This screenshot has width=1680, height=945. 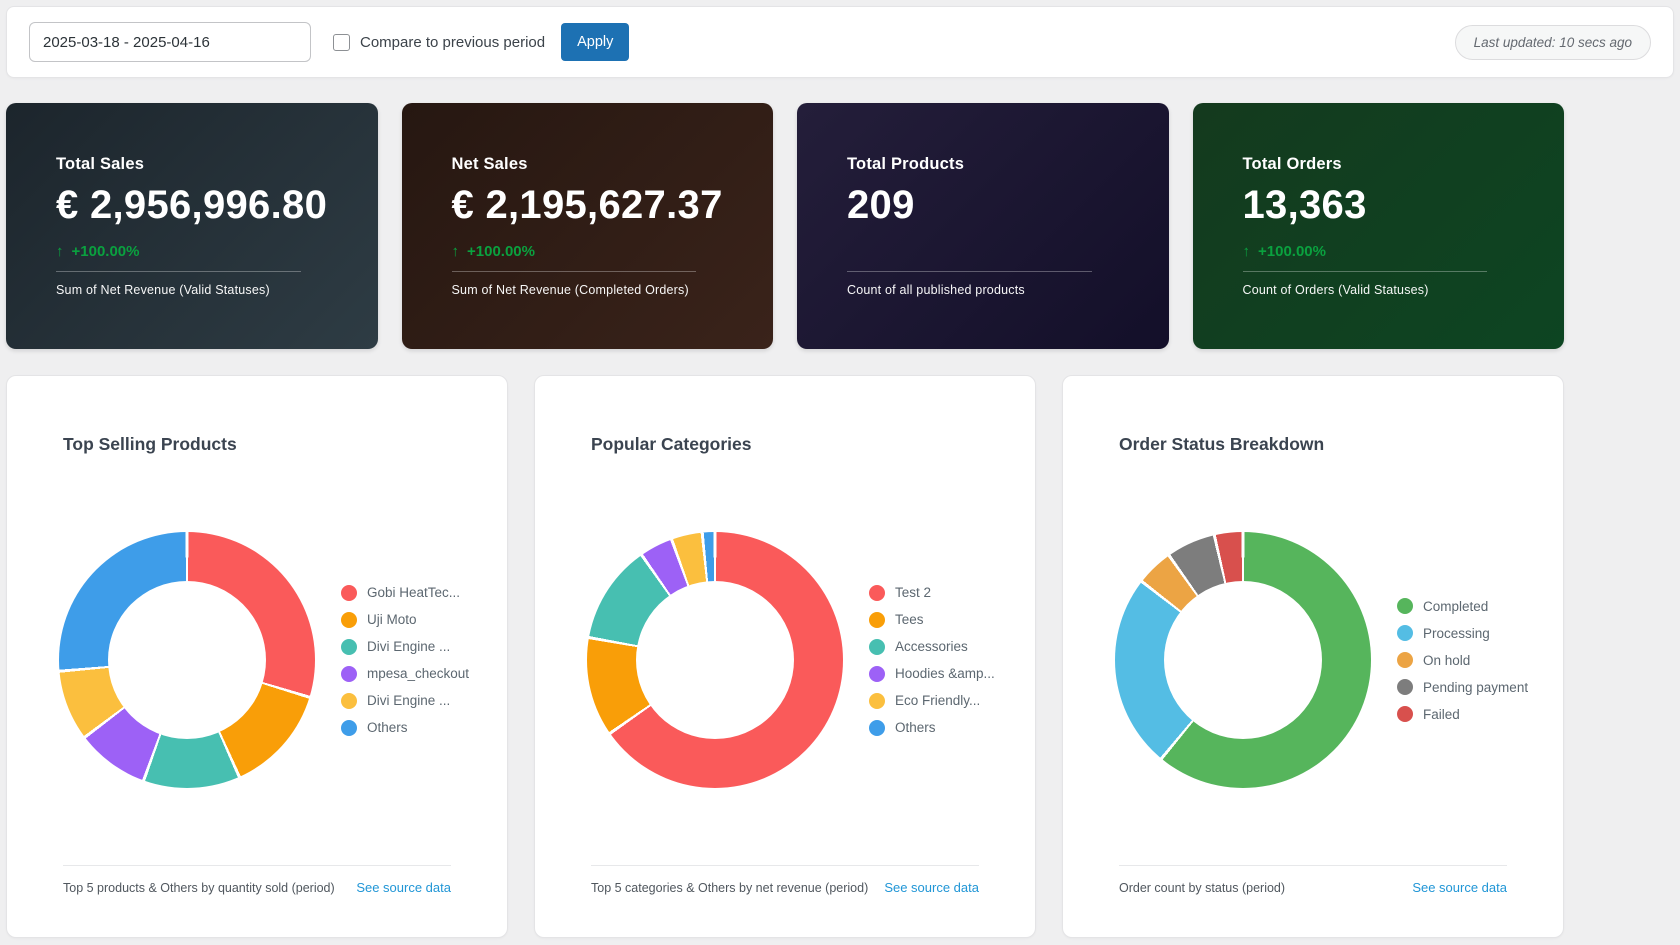 I want to click on legend-item: Processing, so click(x=1462, y=633).